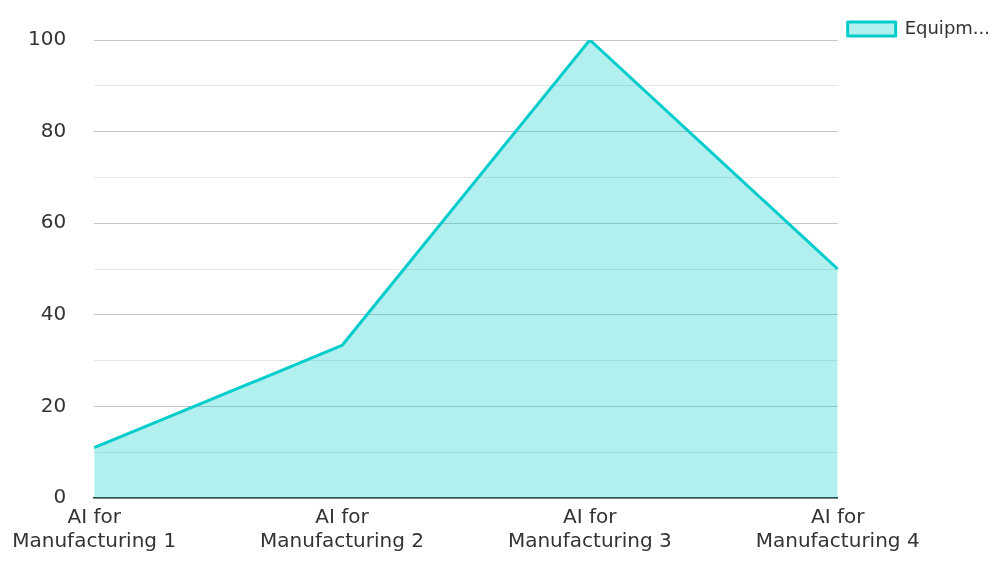 This screenshot has width=1002, height=562. I want to click on y-tick-label: 60, so click(53, 221).